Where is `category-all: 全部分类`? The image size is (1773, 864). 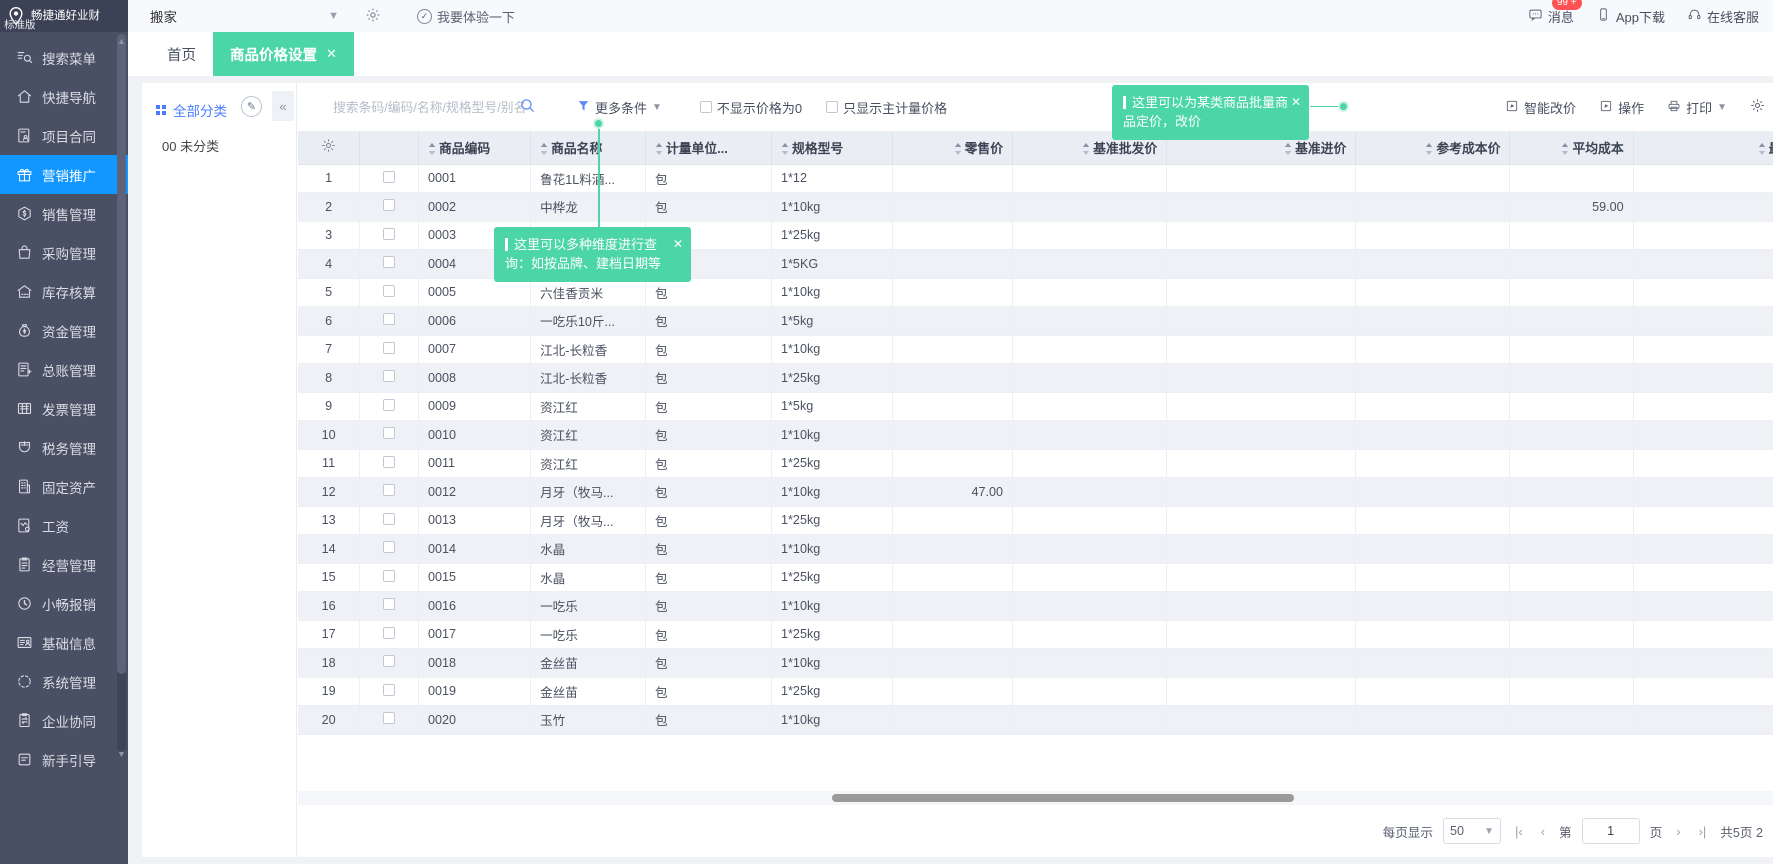
category-all: 全部分类 is located at coordinates (219, 101).